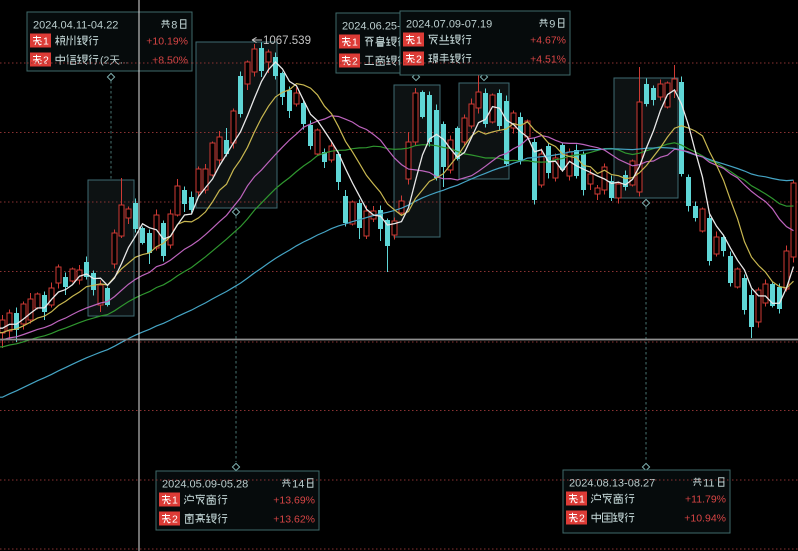  Describe the element at coordinates (552, 25) in the screenshot. I see `svg-text: 9` at that location.